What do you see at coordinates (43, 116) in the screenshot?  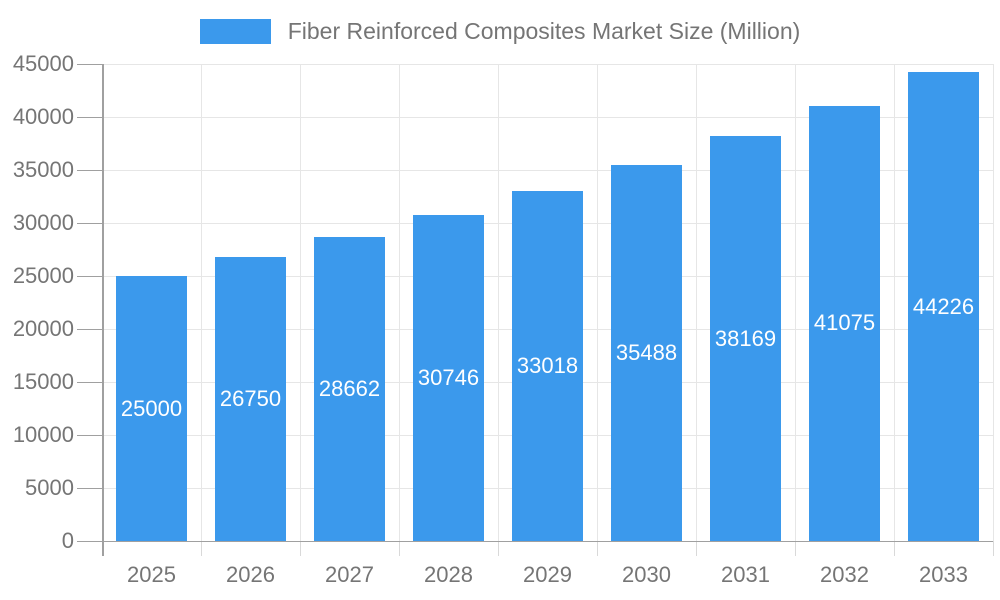 I see `y-axis-label: 40000` at bounding box center [43, 116].